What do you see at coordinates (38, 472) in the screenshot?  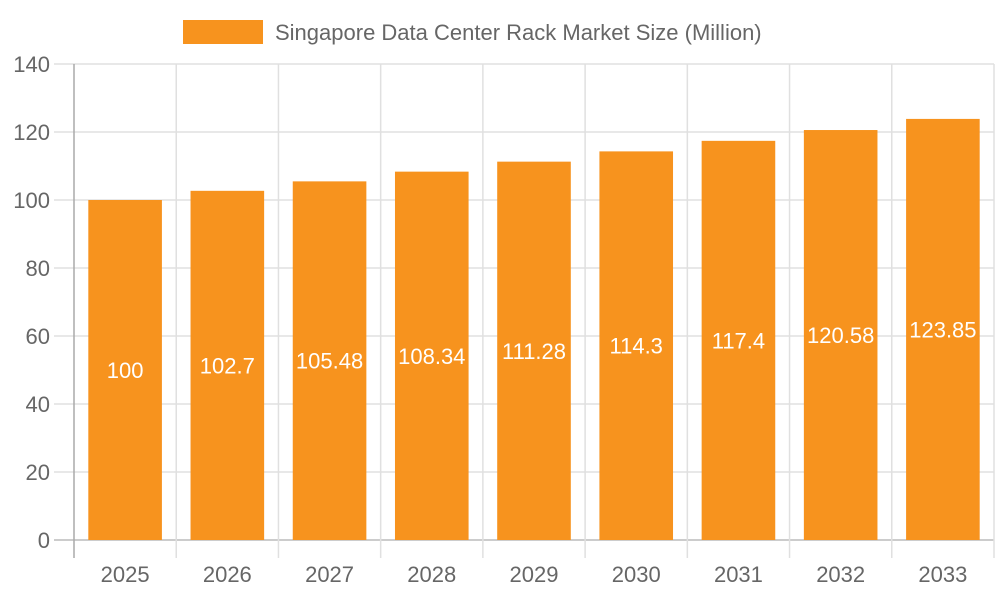 I see `y-tick-label: 20` at bounding box center [38, 472].